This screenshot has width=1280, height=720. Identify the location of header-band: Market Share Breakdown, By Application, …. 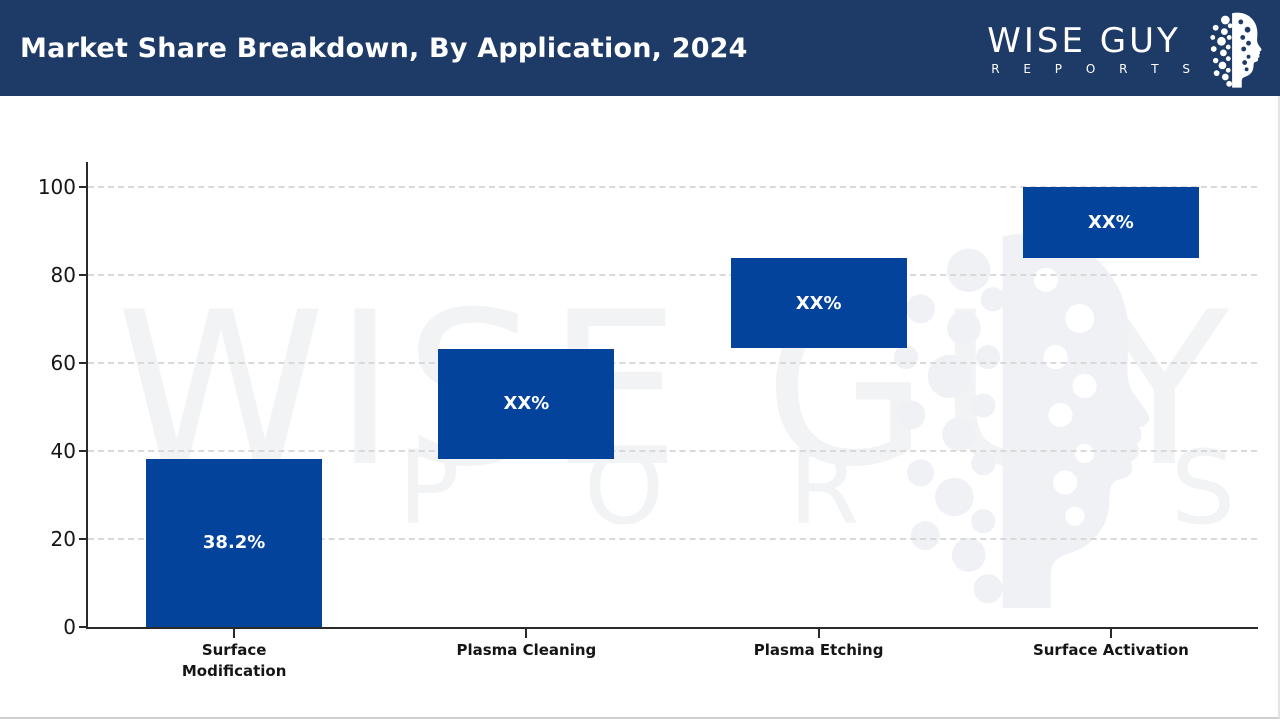
(640, 48).